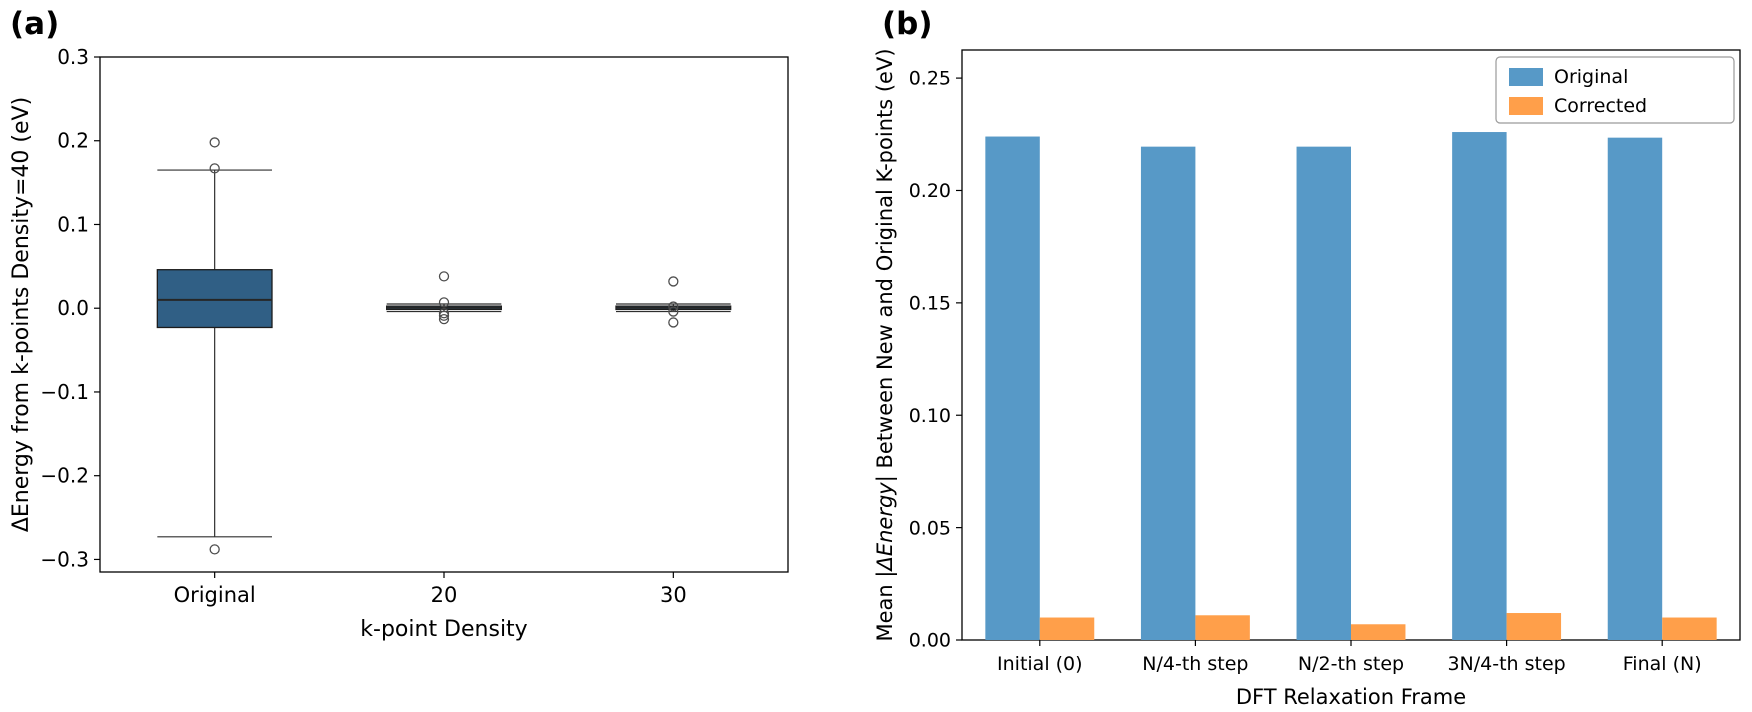 The image size is (1752, 712). I want to click on svg-text: 0.2, so click(73, 141).